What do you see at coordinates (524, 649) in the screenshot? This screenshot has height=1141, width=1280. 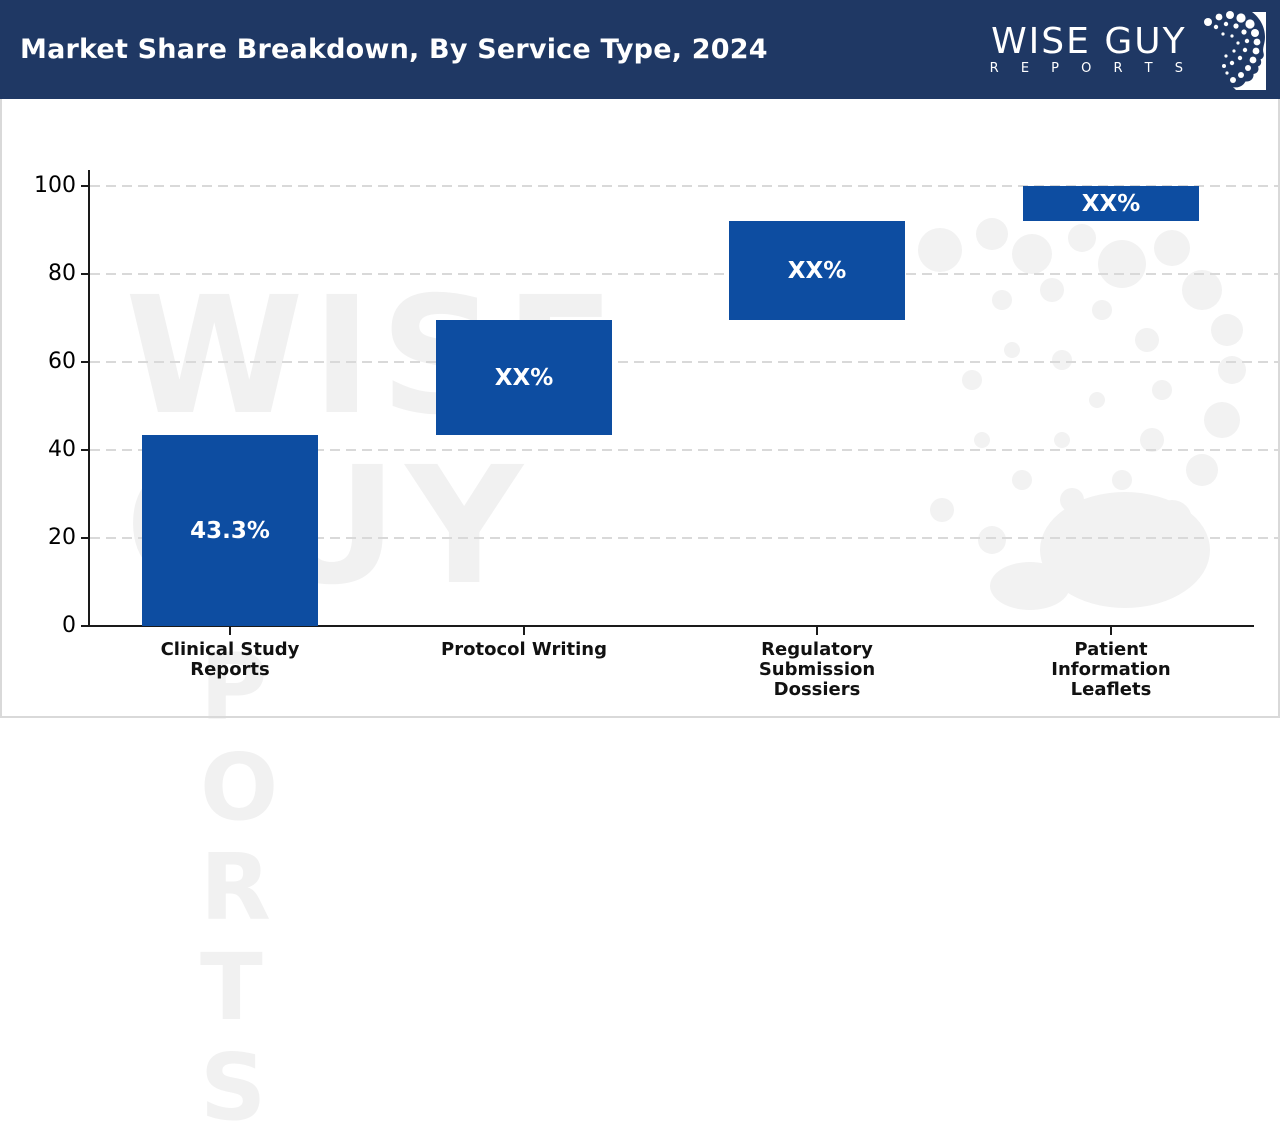 I see `x-axis-label-2: Protocol Writing` at bounding box center [524, 649].